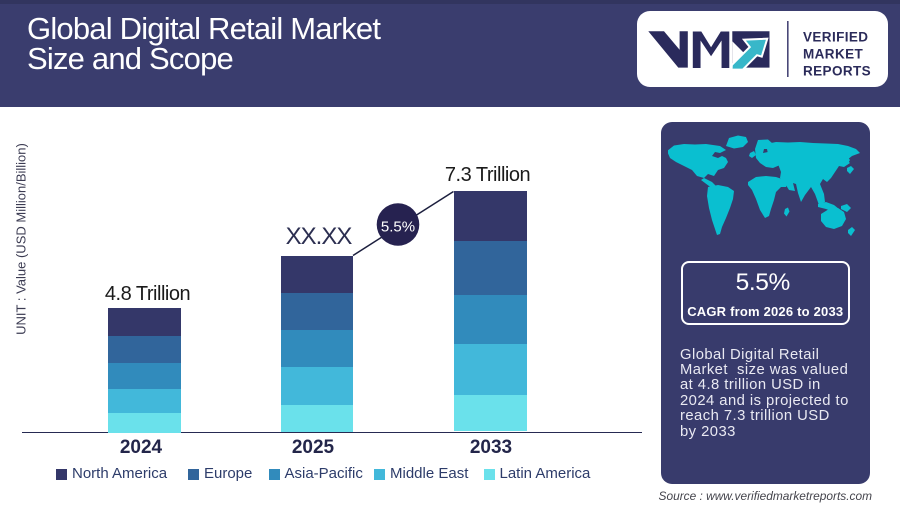 This screenshot has height=506, width=900. What do you see at coordinates (835, 37) in the screenshot?
I see `svg-text: VERIFIED` at bounding box center [835, 37].